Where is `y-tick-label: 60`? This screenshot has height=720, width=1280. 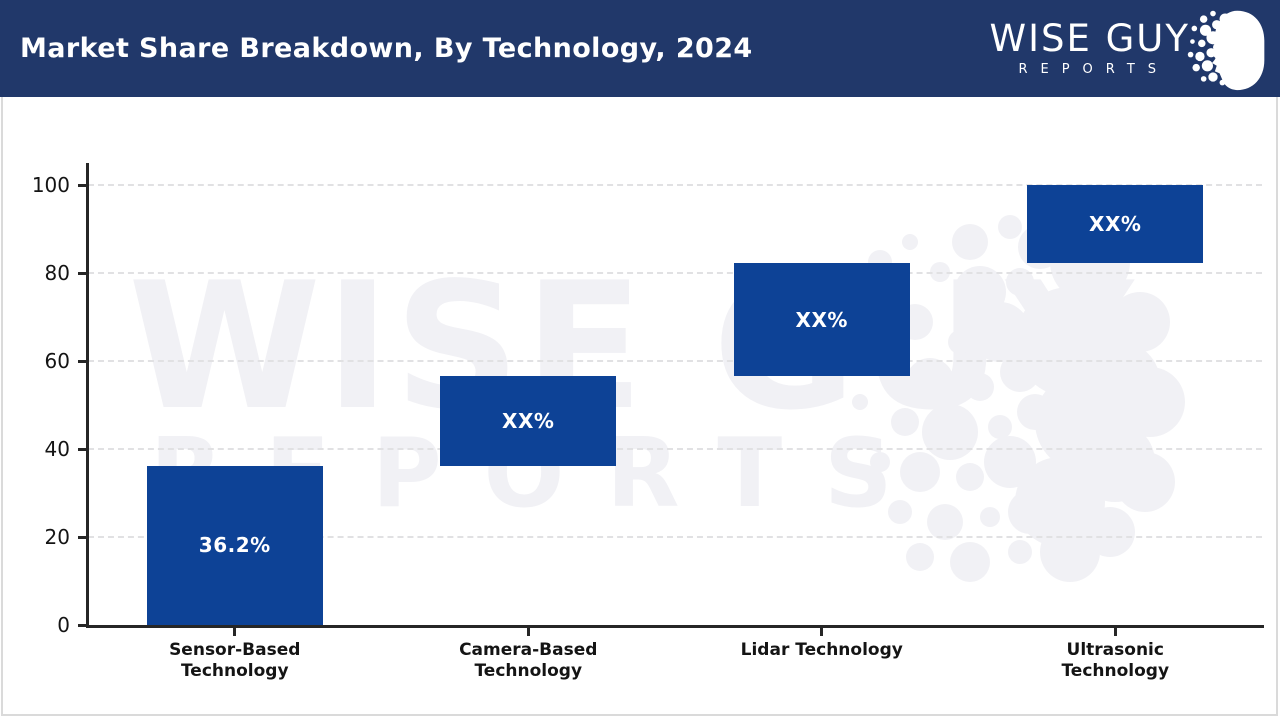
y-tick-label: 60 is located at coordinates (57, 361).